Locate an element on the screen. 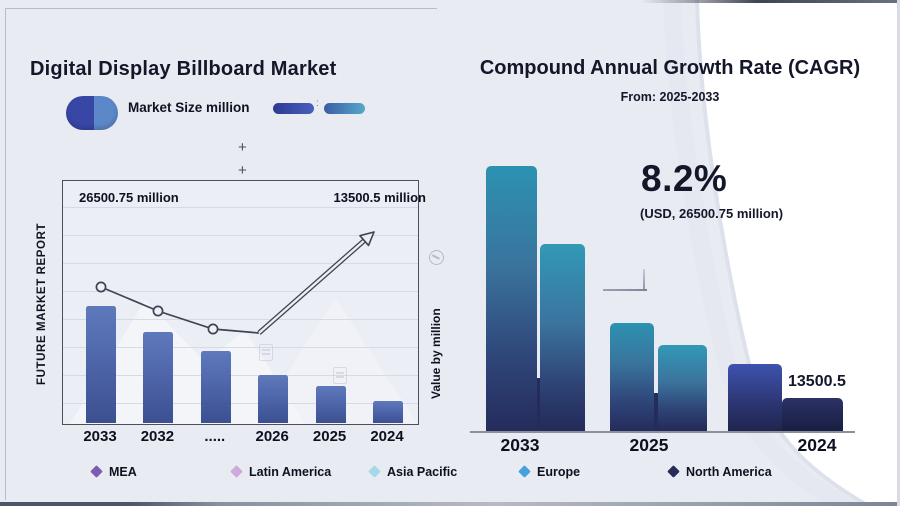  frame-line-bottom is located at coordinates (450, 504).